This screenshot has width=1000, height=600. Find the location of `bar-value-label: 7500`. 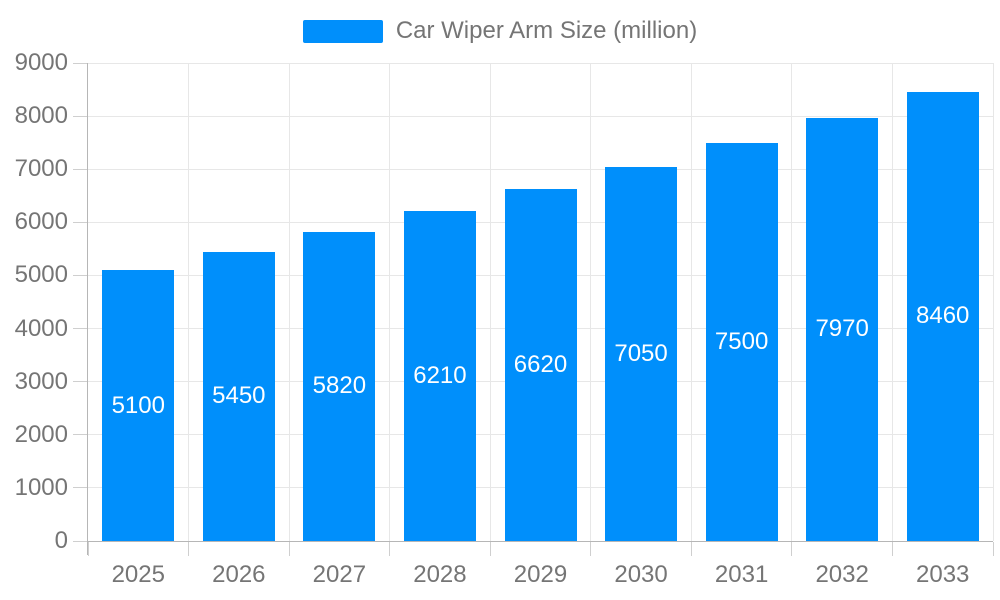

bar-value-label: 7500 is located at coordinates (741, 341).